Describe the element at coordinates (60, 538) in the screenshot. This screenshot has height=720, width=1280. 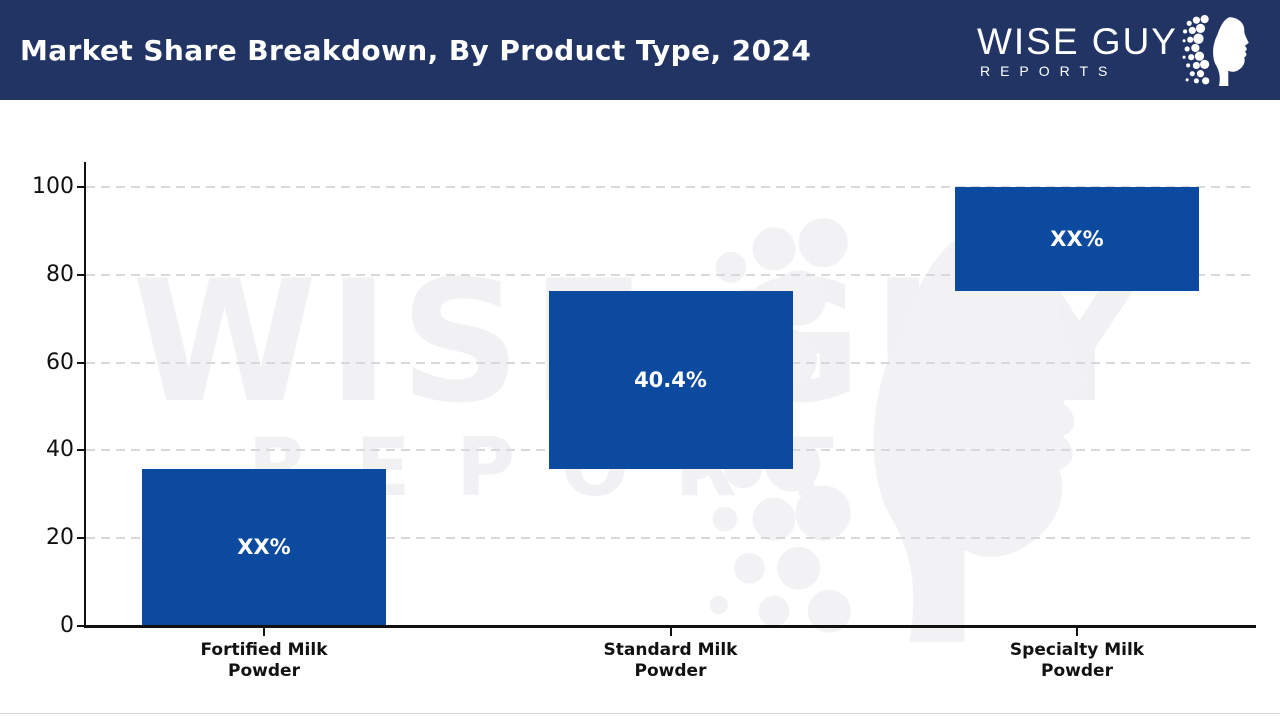
I see `y-axis-tick-label: 20` at that location.